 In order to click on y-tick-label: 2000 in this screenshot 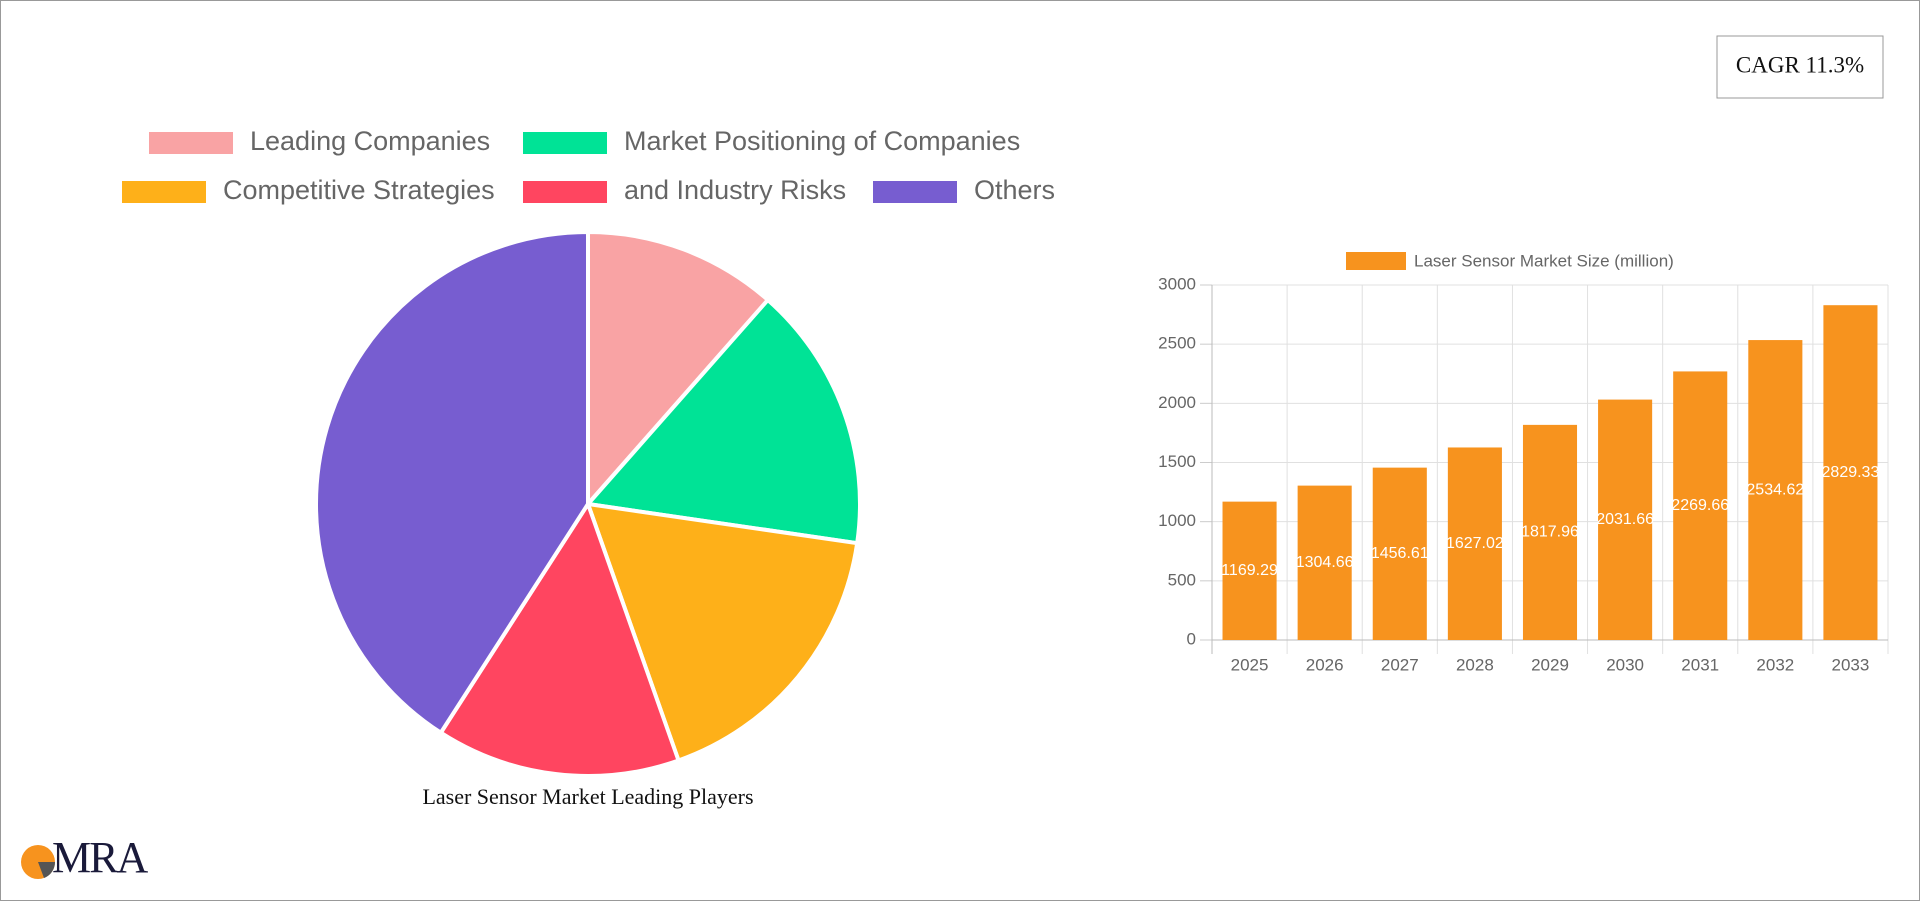, I will do `click(1177, 402)`.